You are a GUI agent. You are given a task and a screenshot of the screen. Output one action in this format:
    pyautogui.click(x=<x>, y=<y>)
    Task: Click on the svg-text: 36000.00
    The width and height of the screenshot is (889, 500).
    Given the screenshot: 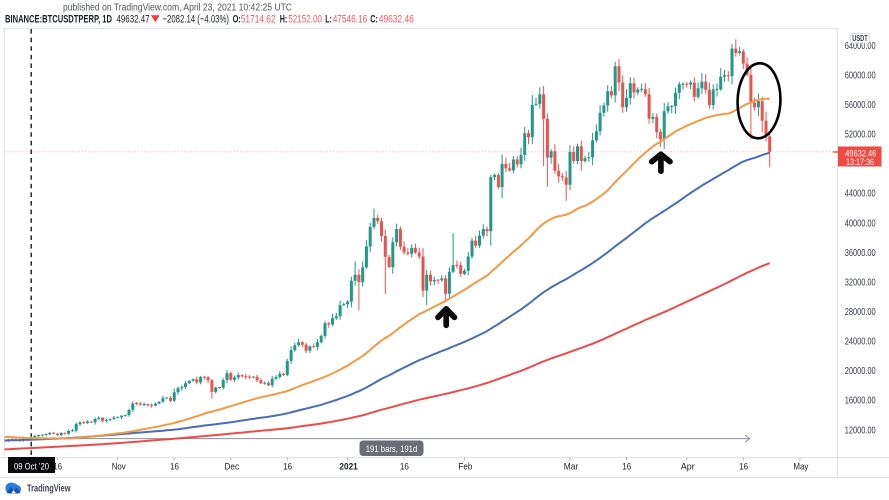 What is the action you would take?
    pyautogui.click(x=860, y=253)
    